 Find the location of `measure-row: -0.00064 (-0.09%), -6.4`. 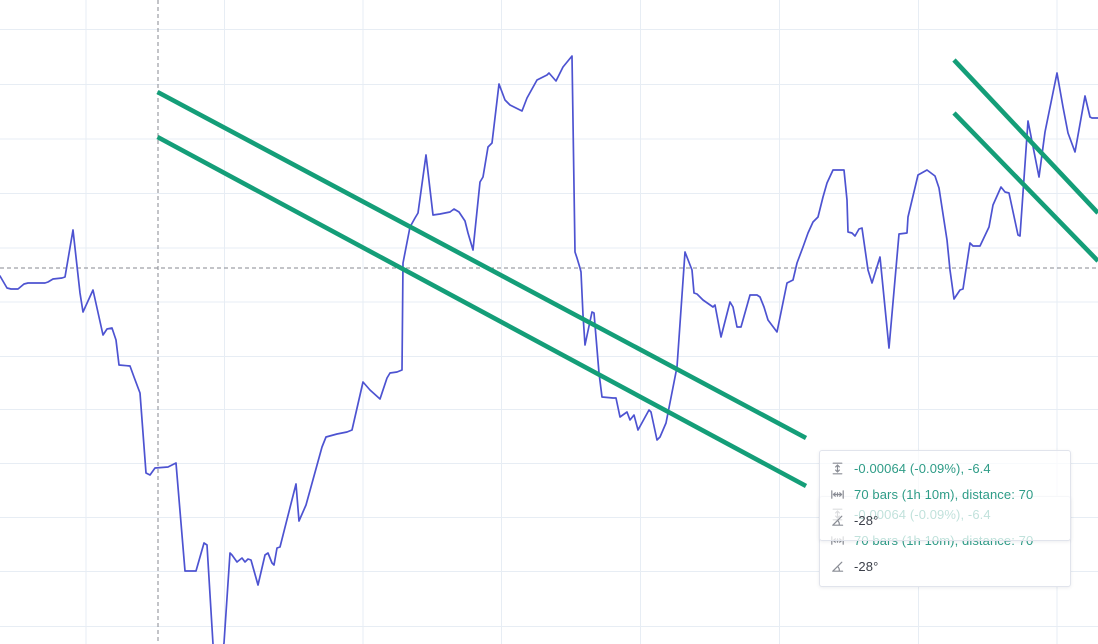

measure-row: -0.00064 (-0.09%), -6.4 is located at coordinates (950, 468).